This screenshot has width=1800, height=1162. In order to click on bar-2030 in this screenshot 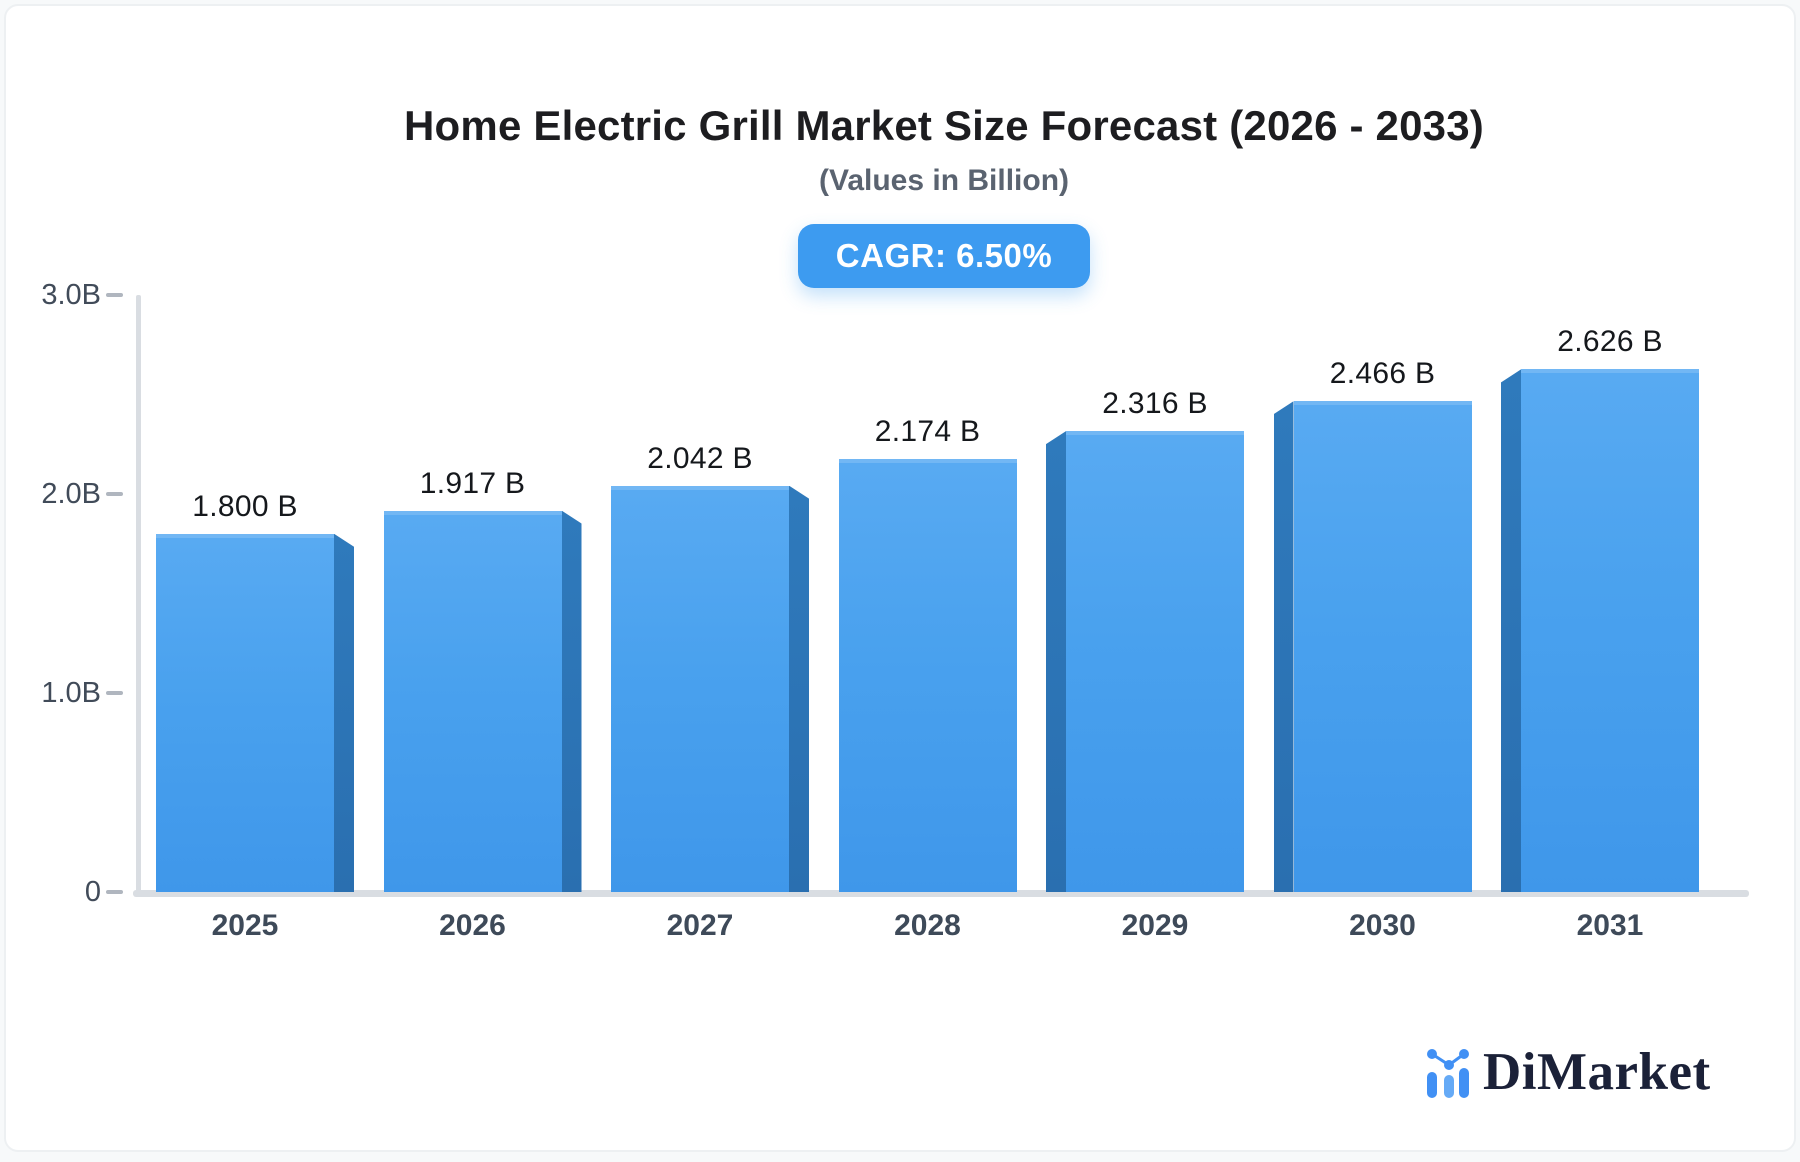, I will do `click(1382, 646)`.